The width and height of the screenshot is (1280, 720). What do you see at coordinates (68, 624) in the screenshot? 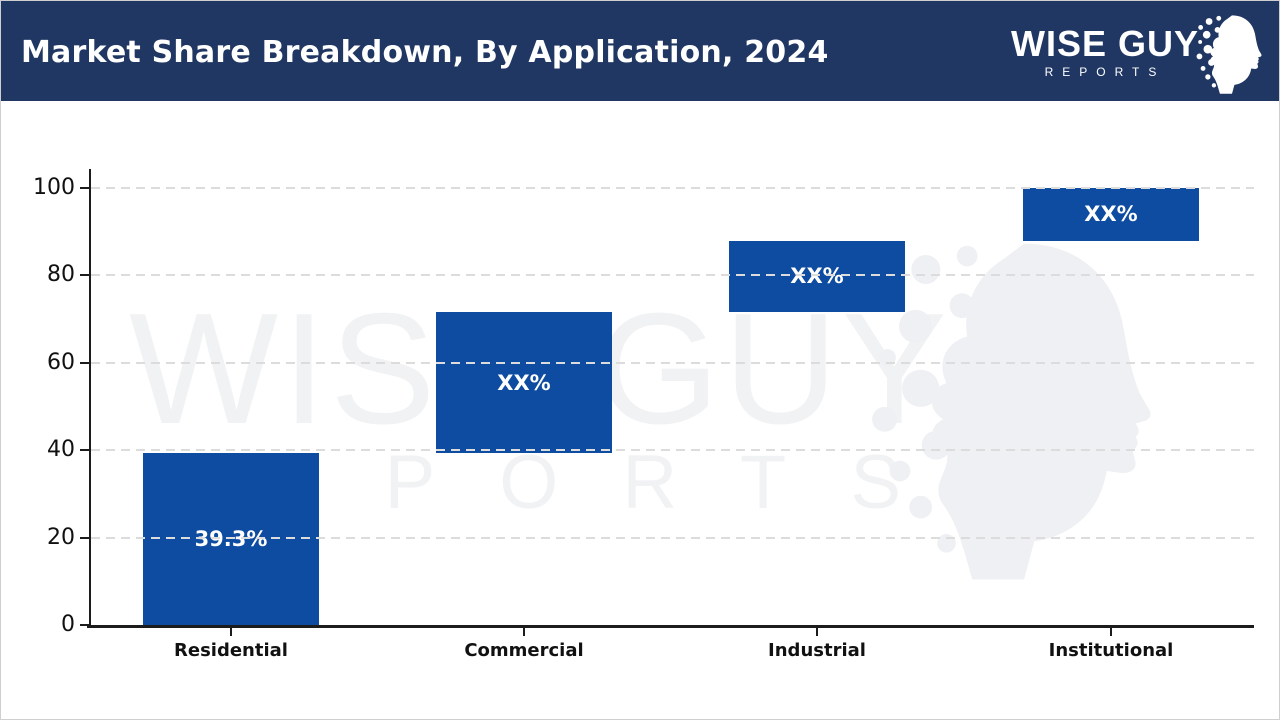
I see `y-tick-label: 0` at bounding box center [68, 624].